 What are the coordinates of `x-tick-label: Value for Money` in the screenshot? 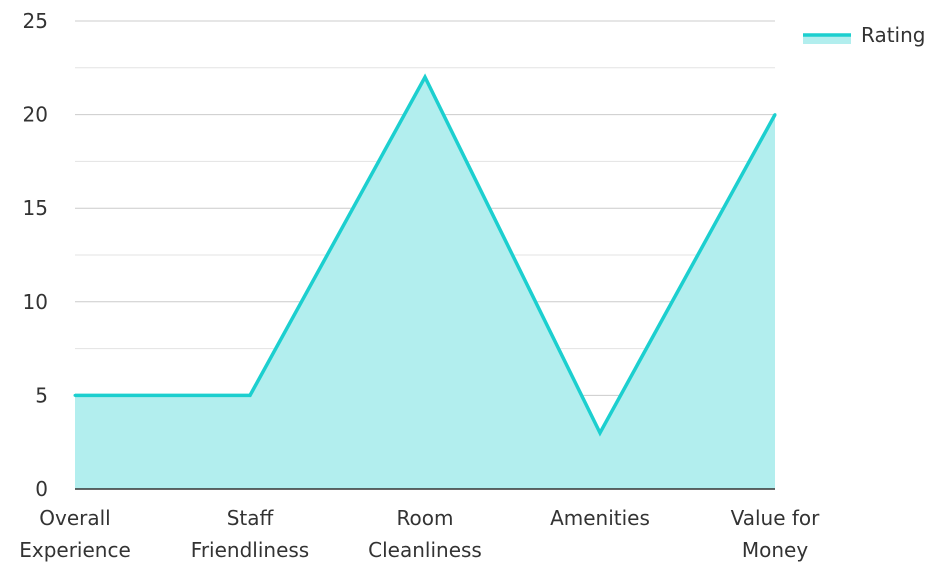 It's located at (776, 534).